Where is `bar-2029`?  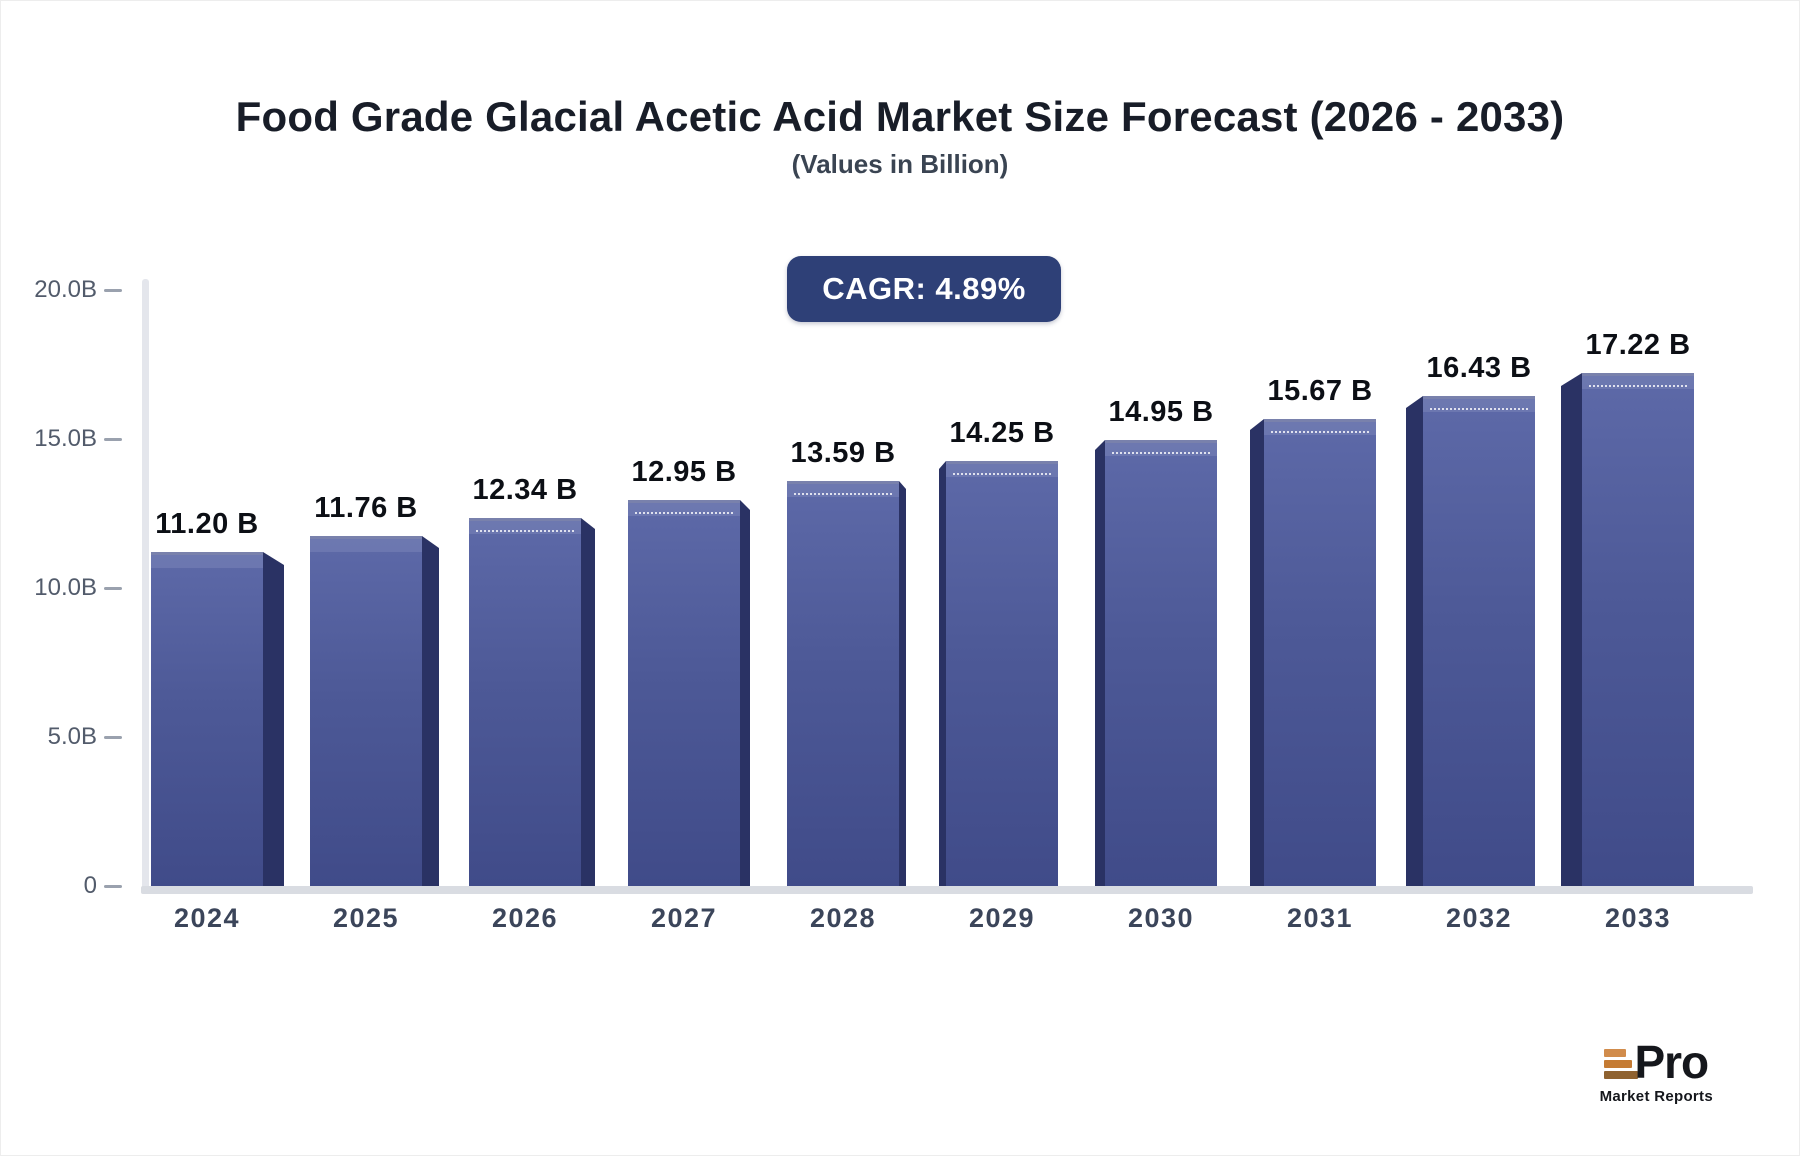 bar-2029 is located at coordinates (1002, 673).